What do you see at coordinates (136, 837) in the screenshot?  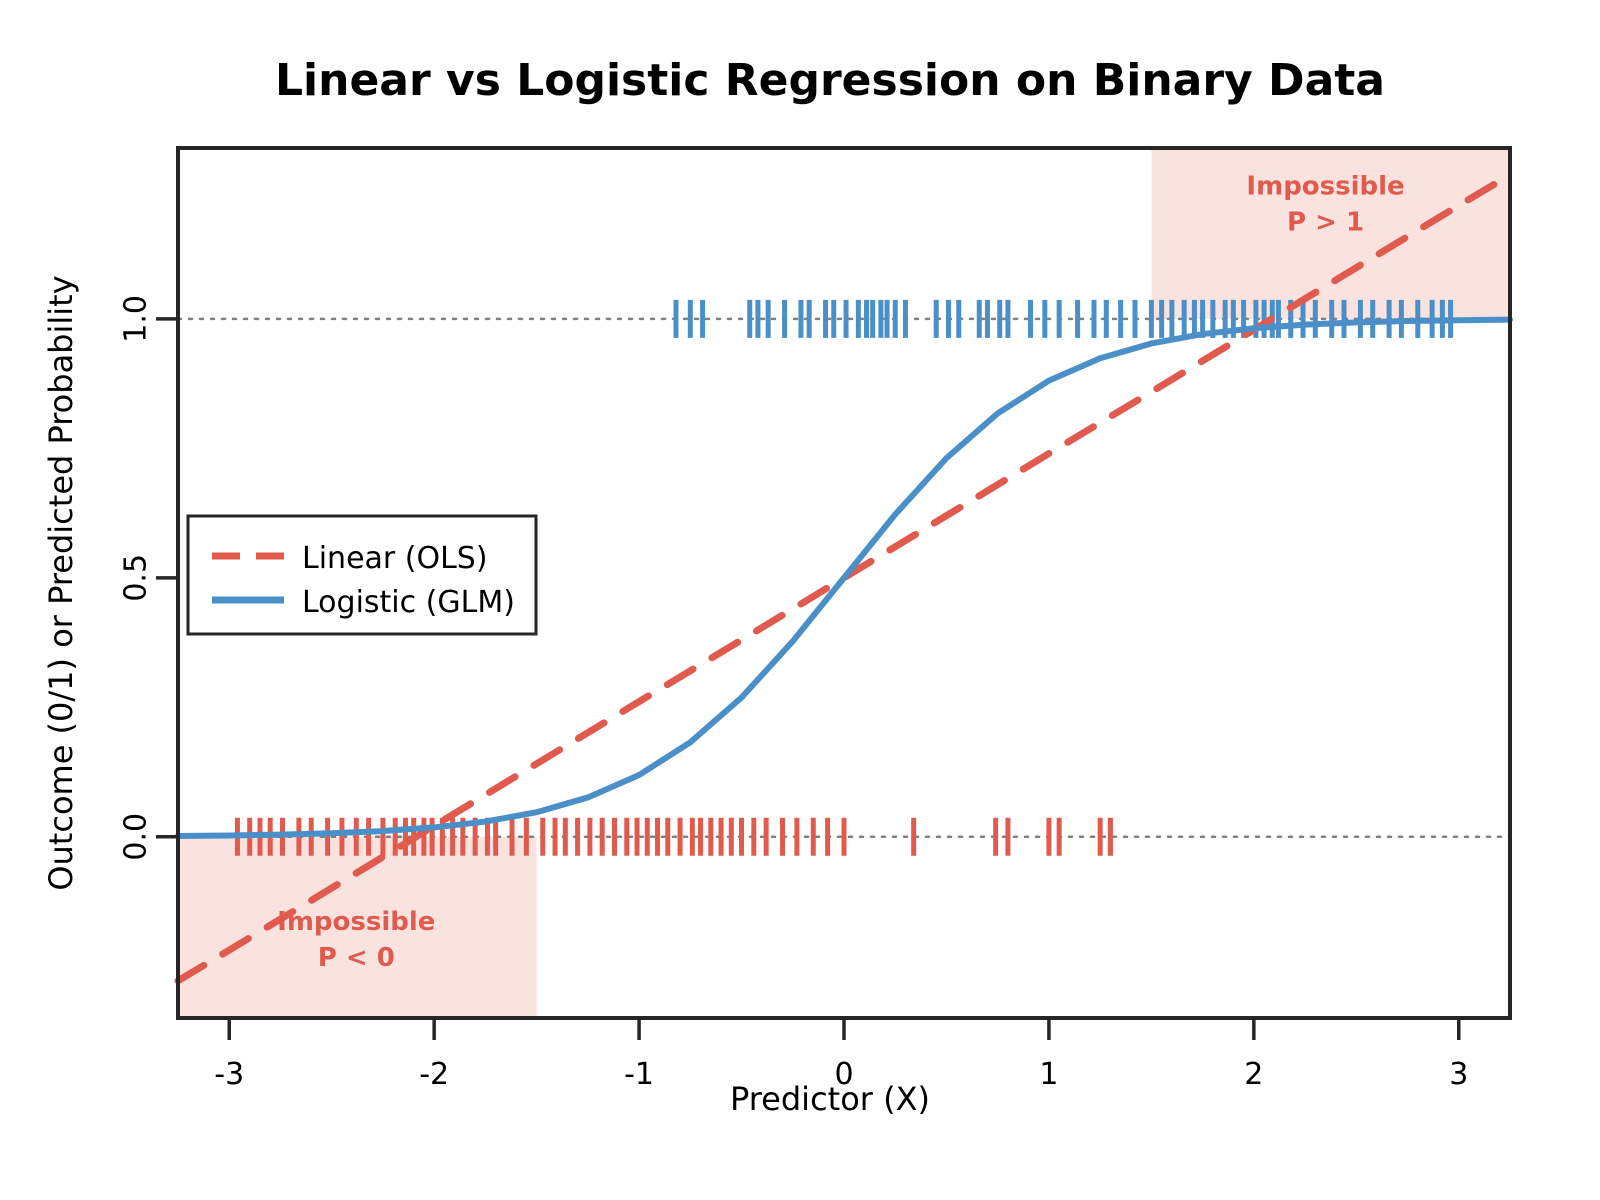 I see `y-tick-label-0: 0.0` at bounding box center [136, 837].